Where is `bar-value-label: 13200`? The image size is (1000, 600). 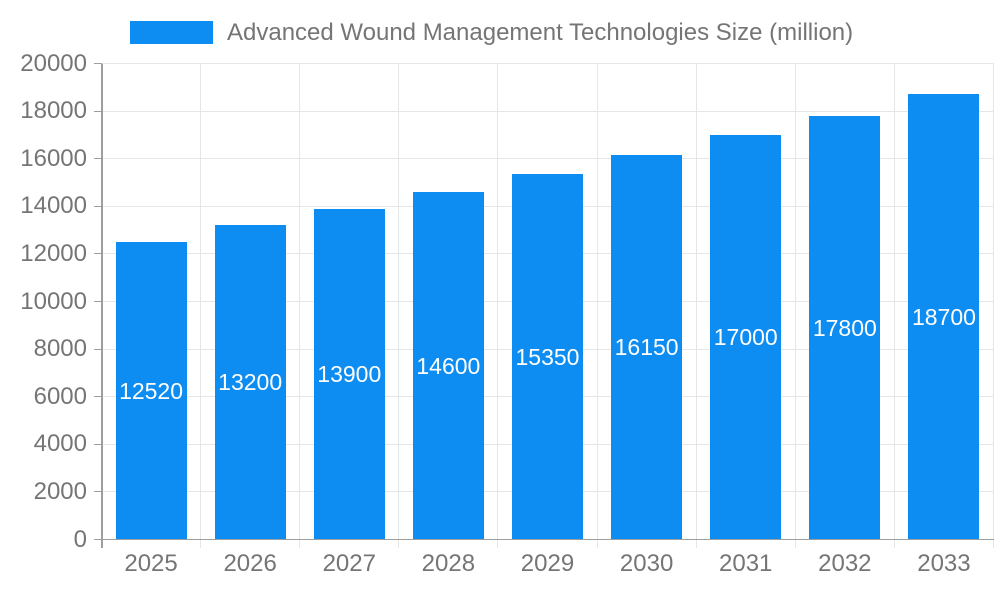
bar-value-label: 13200 is located at coordinates (250, 382).